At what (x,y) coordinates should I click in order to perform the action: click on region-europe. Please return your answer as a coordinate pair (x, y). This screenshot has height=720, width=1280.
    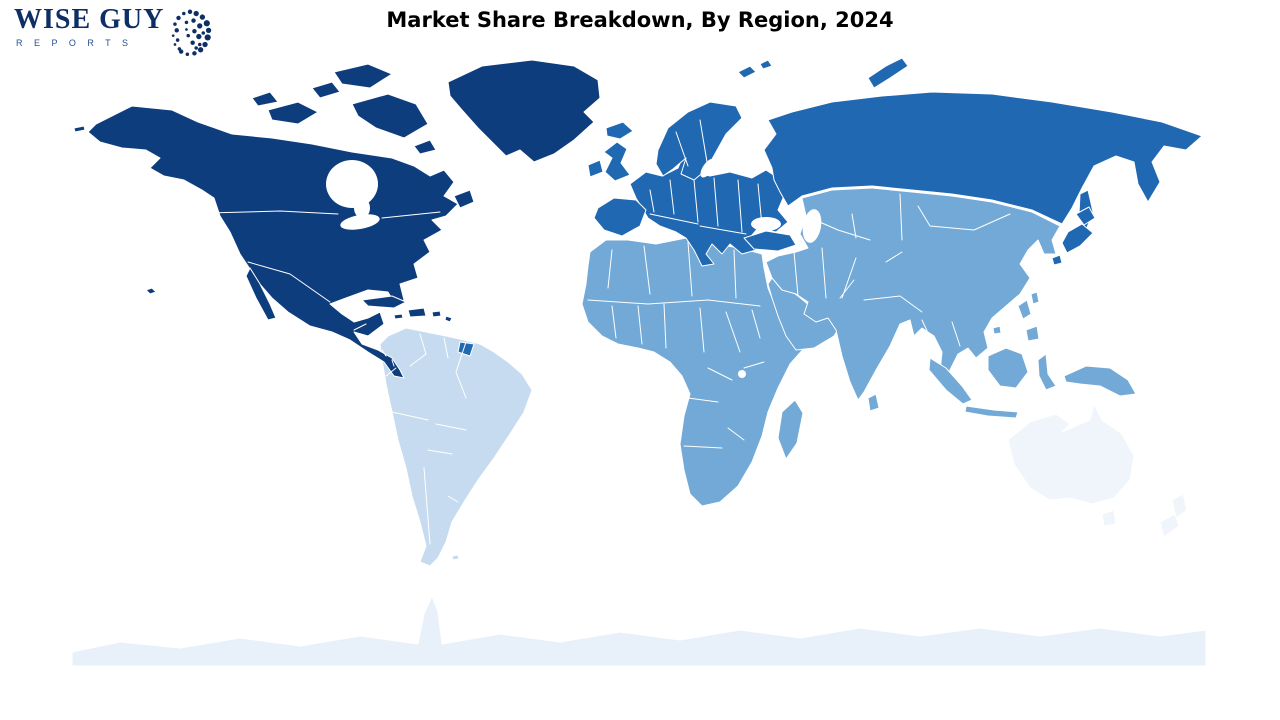
    Looking at the image, I should click on (692, 184).